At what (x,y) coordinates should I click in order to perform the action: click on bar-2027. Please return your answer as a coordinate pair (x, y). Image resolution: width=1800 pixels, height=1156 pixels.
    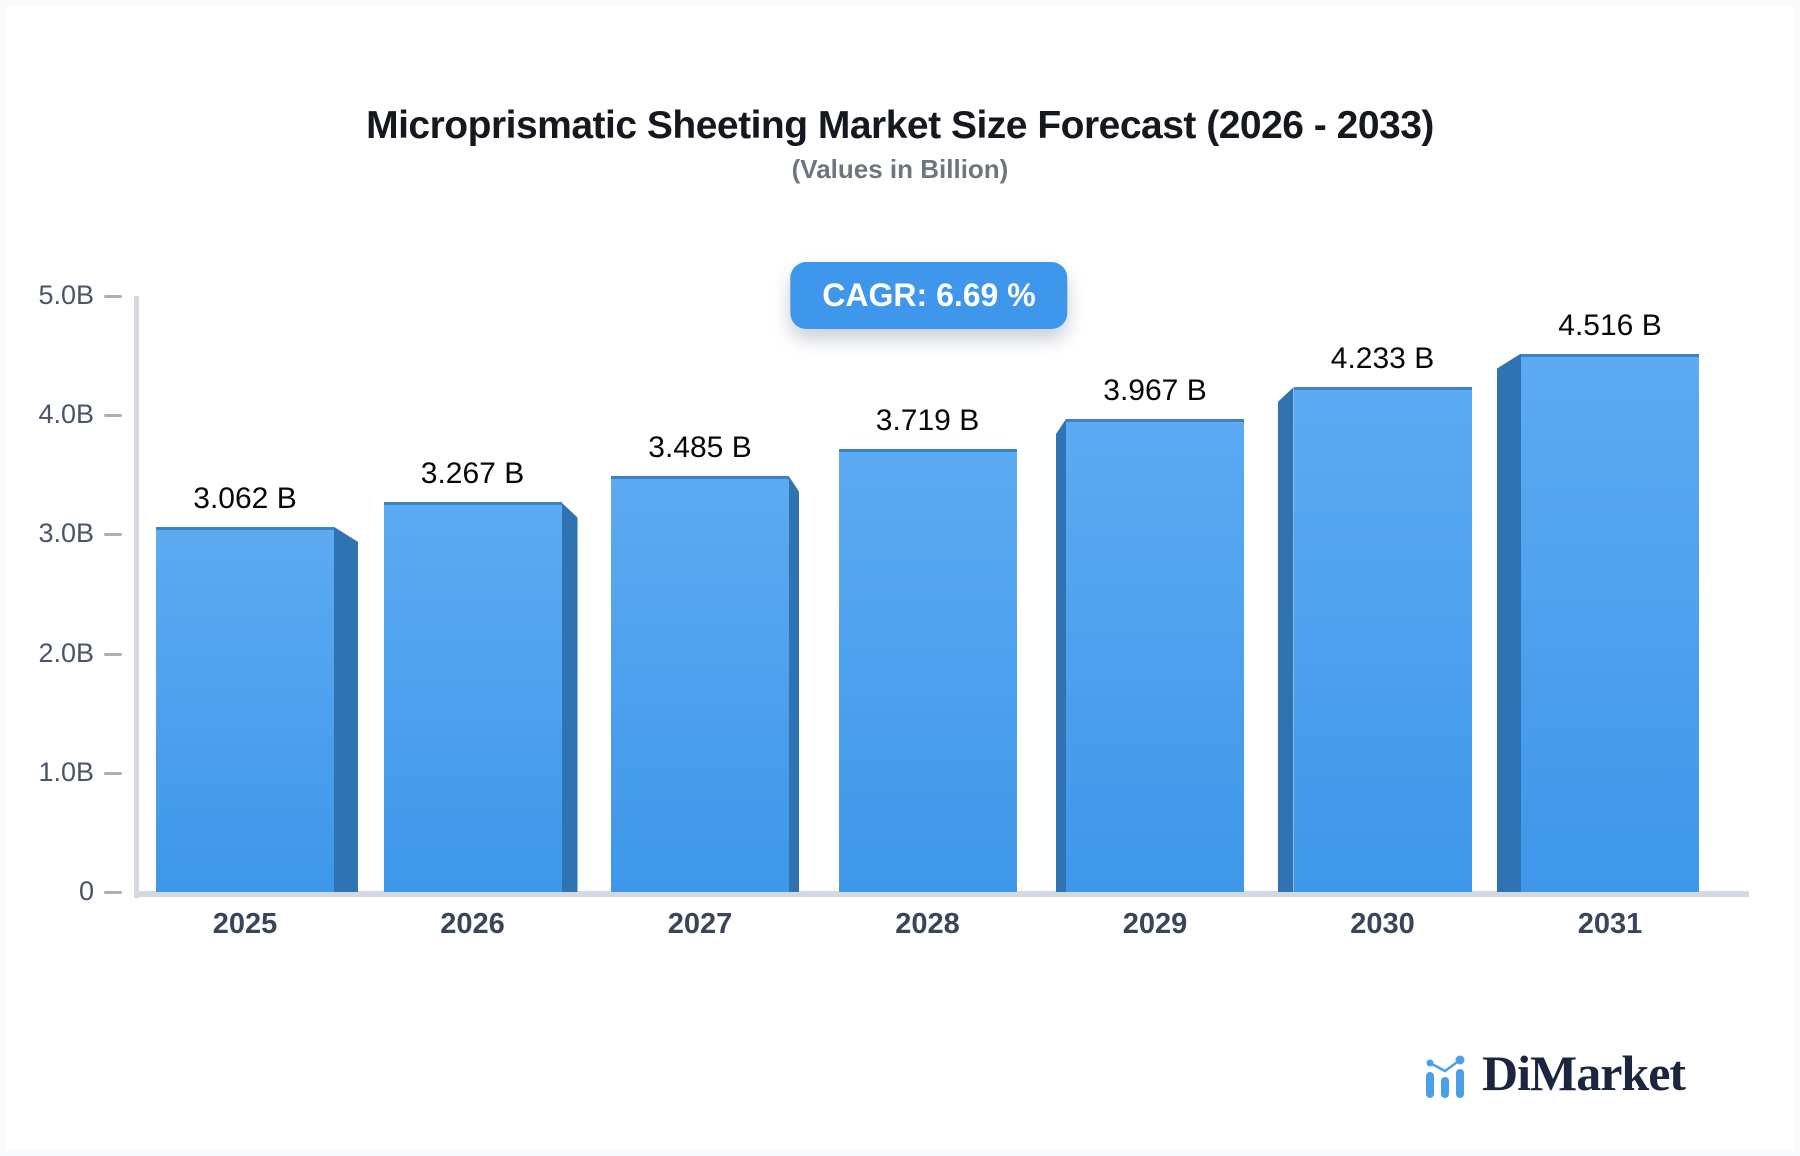
    Looking at the image, I should click on (700, 684).